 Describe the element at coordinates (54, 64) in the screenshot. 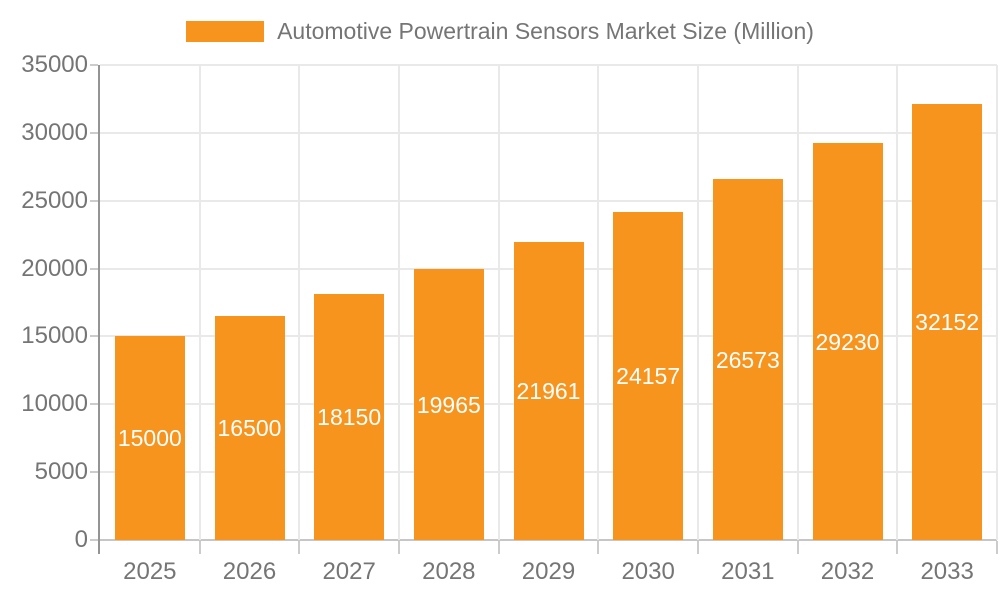

I see `y-tick-label: 35000` at that location.